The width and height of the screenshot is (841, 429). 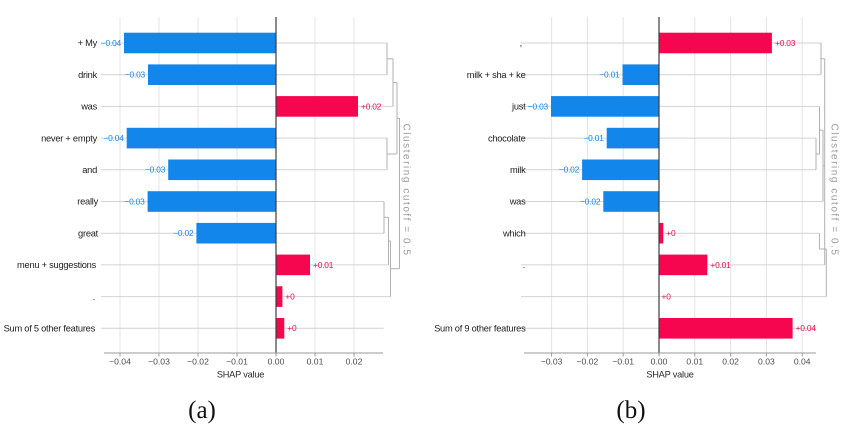 I want to click on svg-text: milk, so click(x=518, y=170).